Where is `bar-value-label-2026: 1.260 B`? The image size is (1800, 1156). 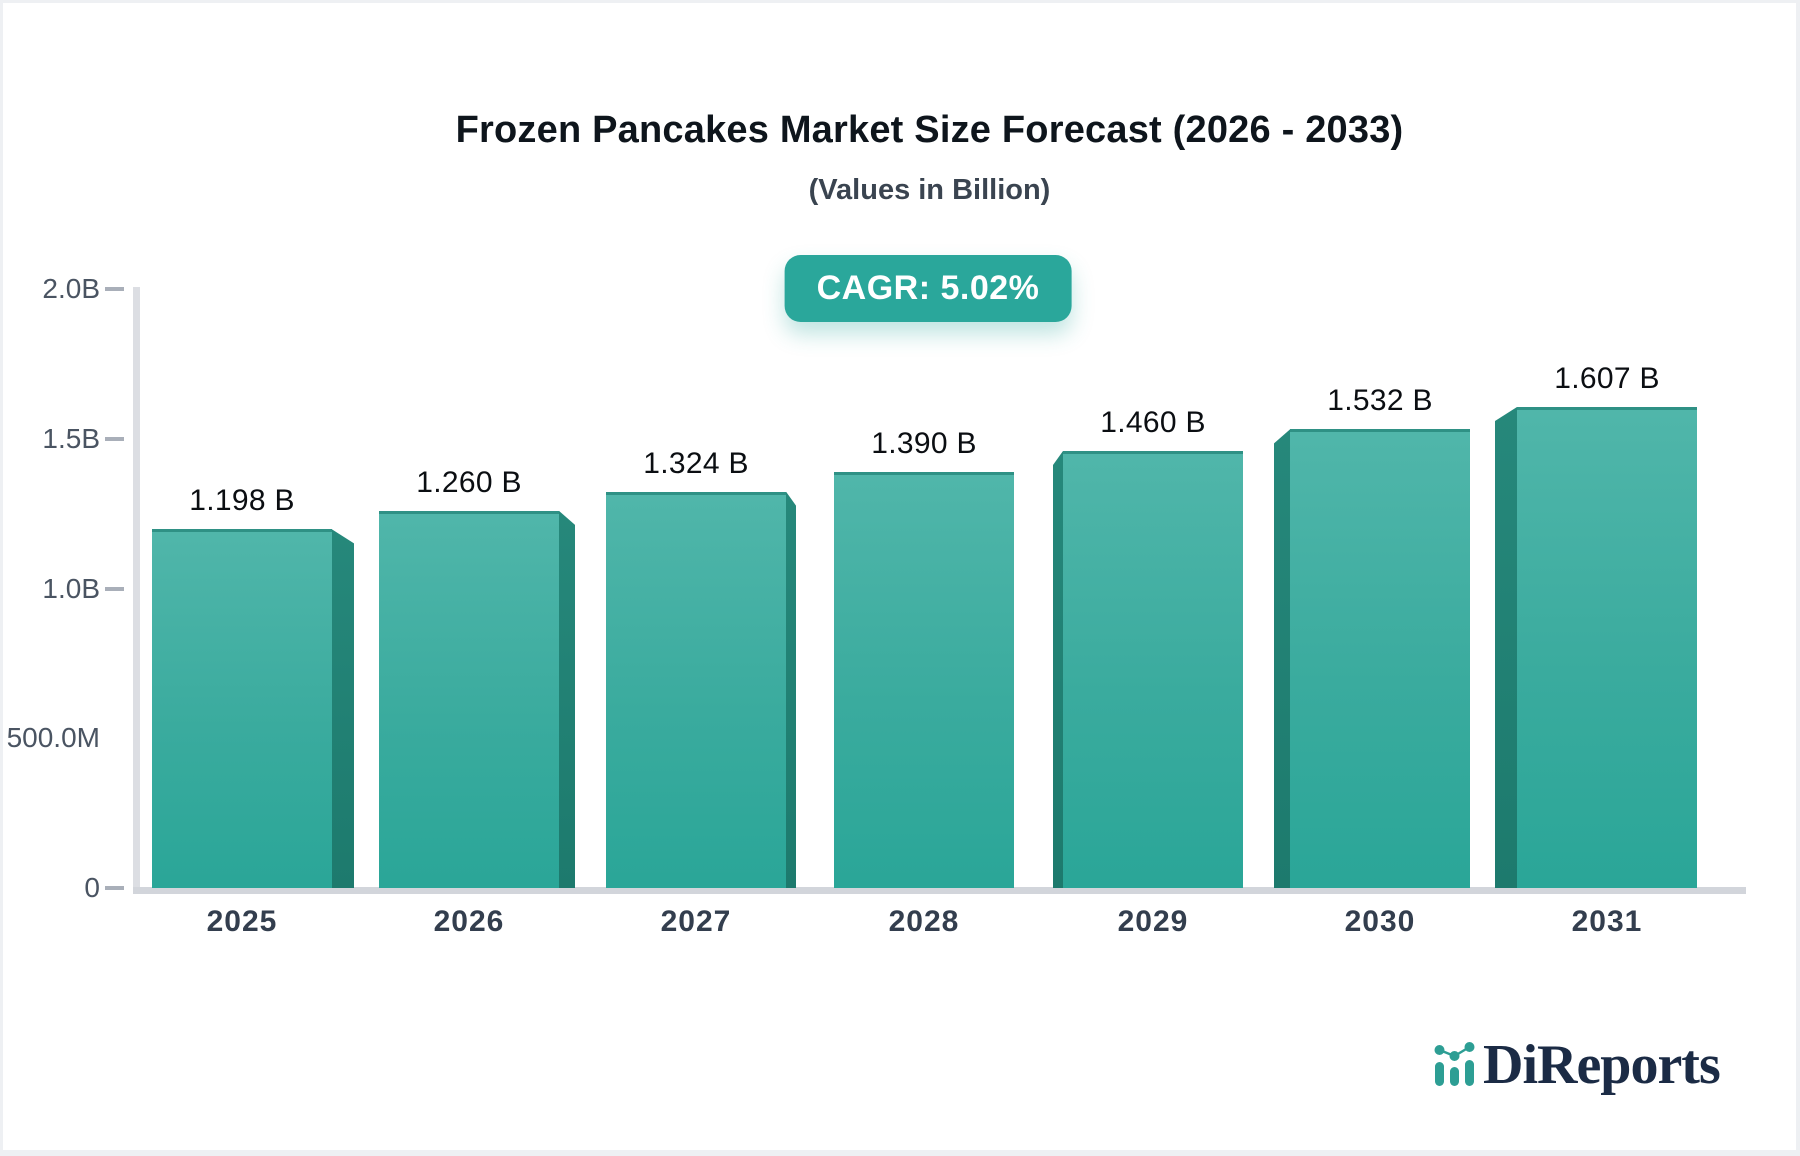
bar-value-label-2026: 1.260 B is located at coordinates (469, 482).